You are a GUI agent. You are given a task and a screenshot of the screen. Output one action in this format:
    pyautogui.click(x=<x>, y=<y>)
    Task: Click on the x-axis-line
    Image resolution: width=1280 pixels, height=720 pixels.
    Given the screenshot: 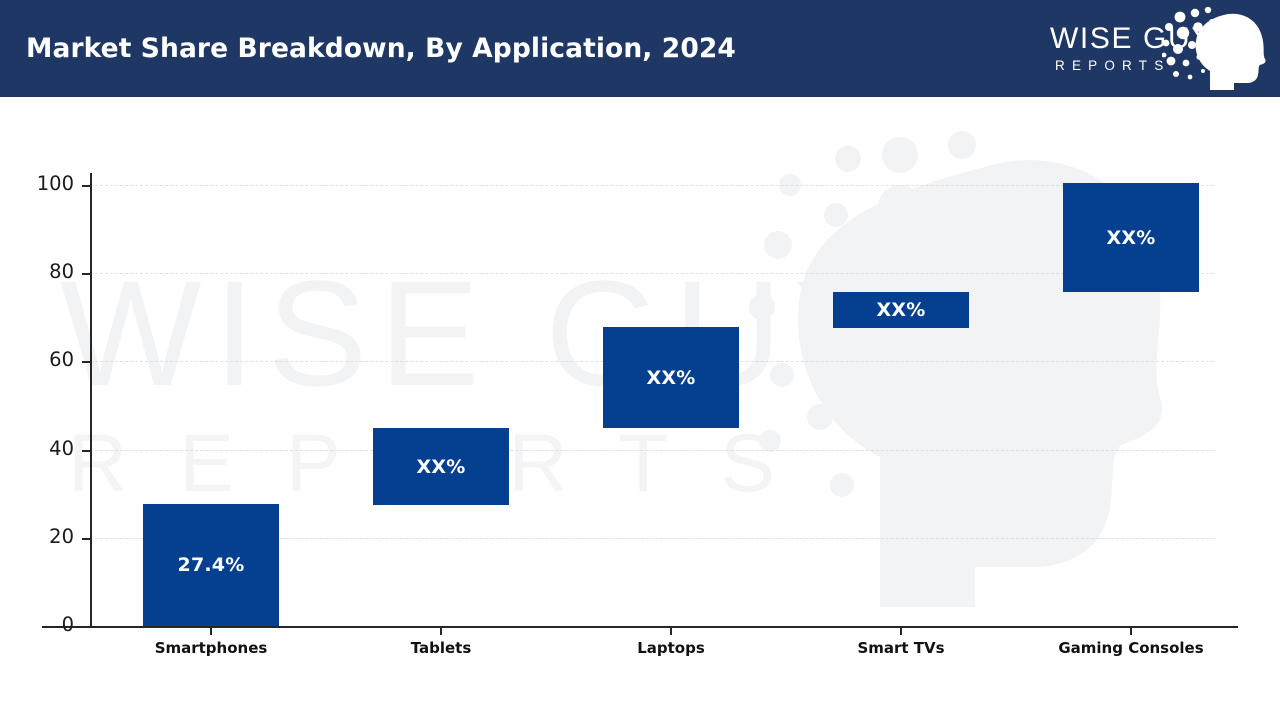 What is the action you would take?
    pyautogui.click(x=640, y=627)
    